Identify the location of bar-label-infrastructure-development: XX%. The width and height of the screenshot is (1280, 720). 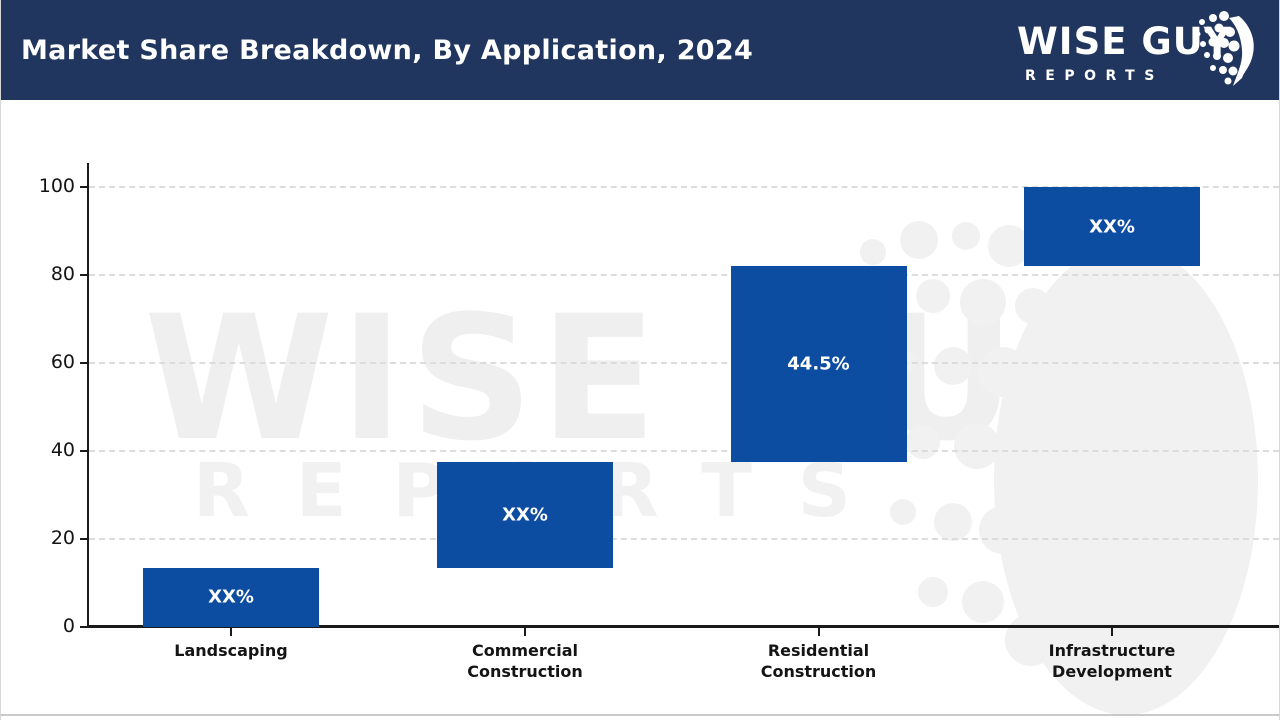
(1112, 227).